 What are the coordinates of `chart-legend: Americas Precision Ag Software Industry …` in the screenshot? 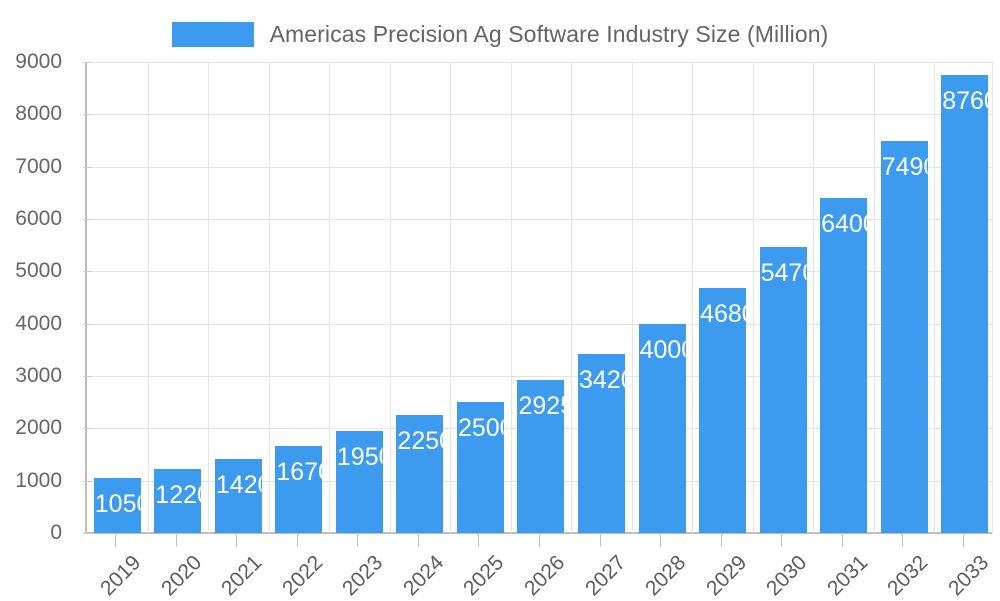 It's located at (500, 34).